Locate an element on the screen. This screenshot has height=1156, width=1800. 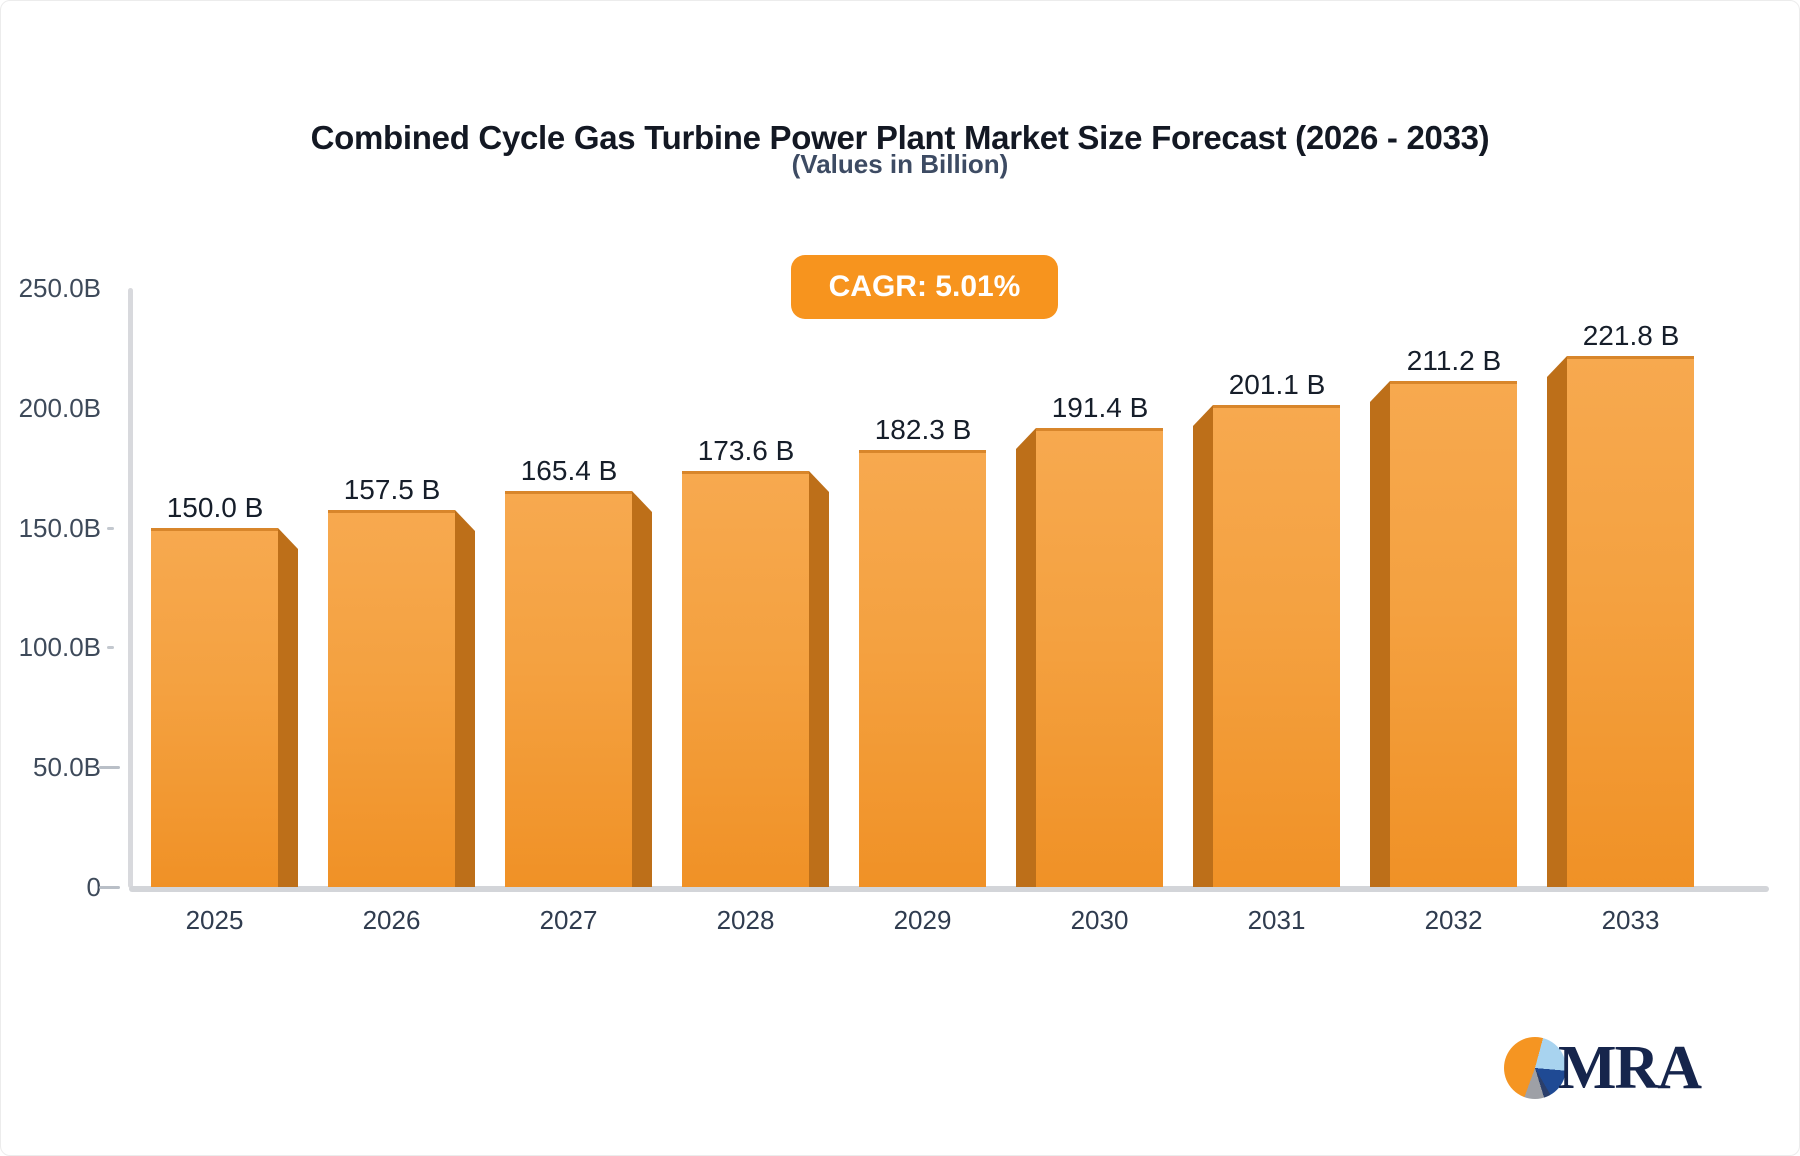
y-tick-label: 150.0B is located at coordinates (59, 527).